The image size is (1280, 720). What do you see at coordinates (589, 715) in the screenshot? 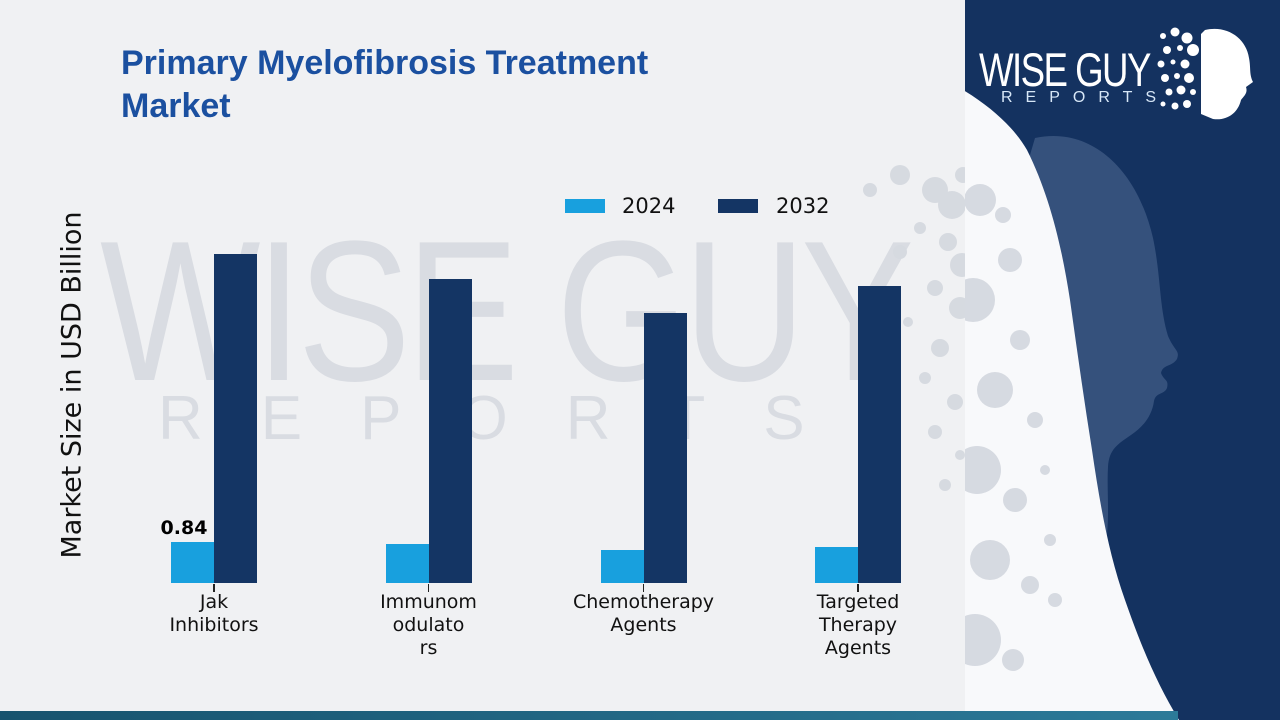
I see `bottom-accent-strip` at bounding box center [589, 715].